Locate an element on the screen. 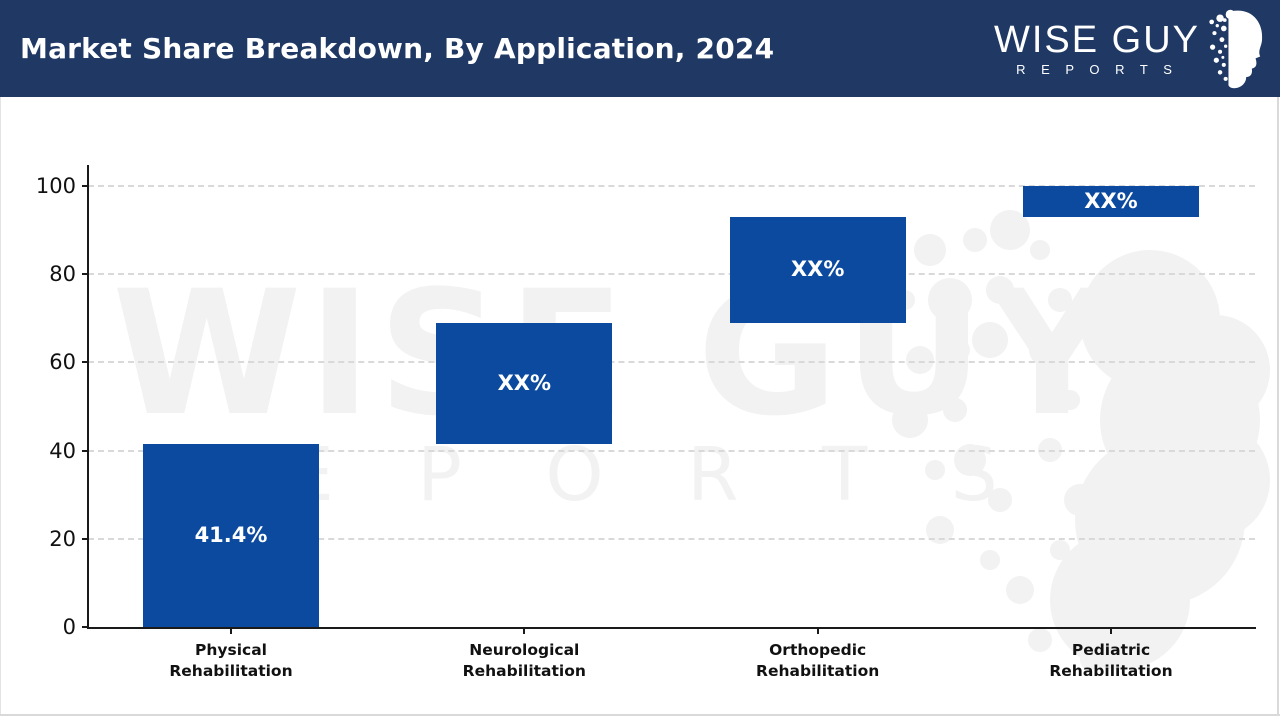  y-axis-tick-label: 80 is located at coordinates (62, 274).